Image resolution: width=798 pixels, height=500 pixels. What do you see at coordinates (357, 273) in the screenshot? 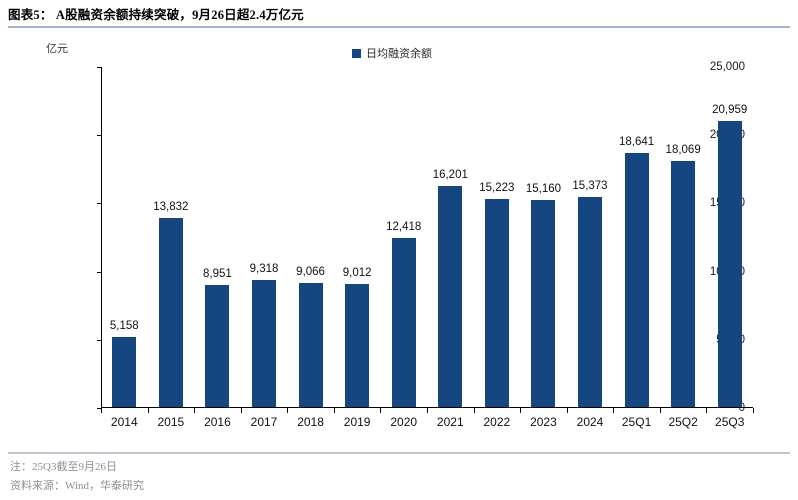
I see `bar-value-label: 9,012` at bounding box center [357, 273].